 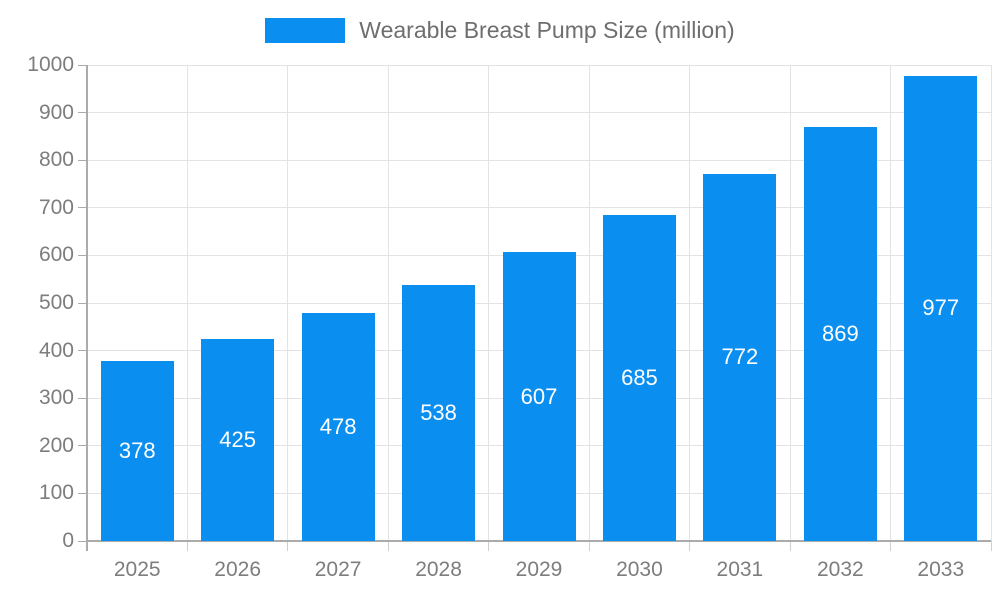 I want to click on bar-2027, so click(x=338, y=427).